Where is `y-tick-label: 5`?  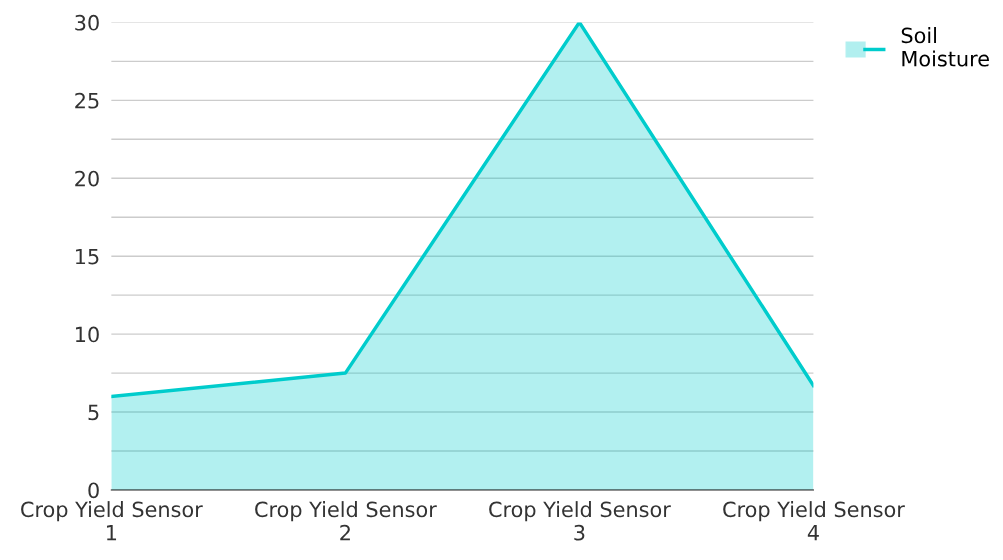
y-tick-label: 5 is located at coordinates (93, 412).